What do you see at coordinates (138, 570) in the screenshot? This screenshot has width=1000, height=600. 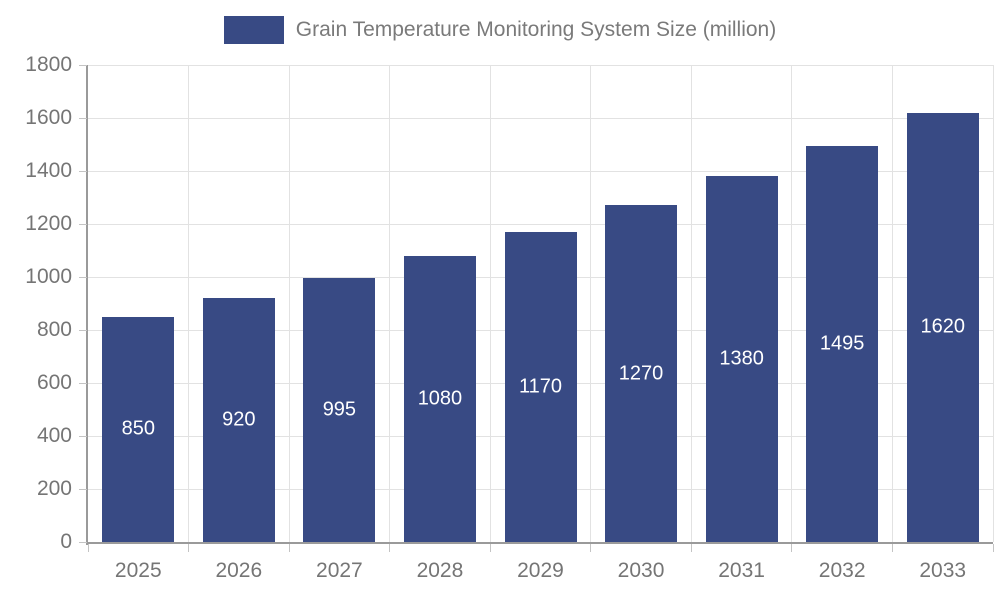 I see `x-axis-tick-label: 2025` at bounding box center [138, 570].